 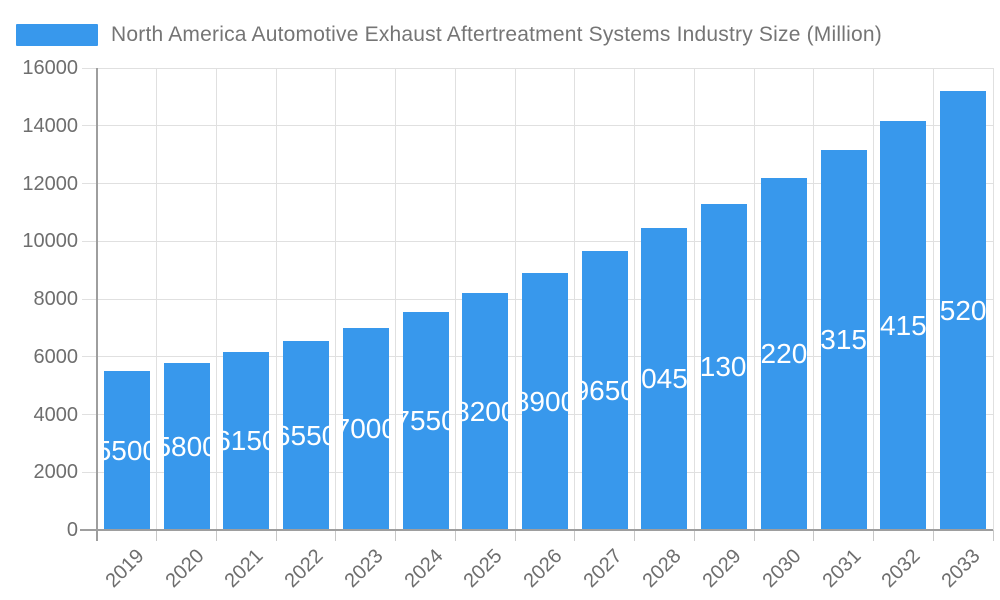 I want to click on bar-value-label: 10450, so click(x=664, y=378).